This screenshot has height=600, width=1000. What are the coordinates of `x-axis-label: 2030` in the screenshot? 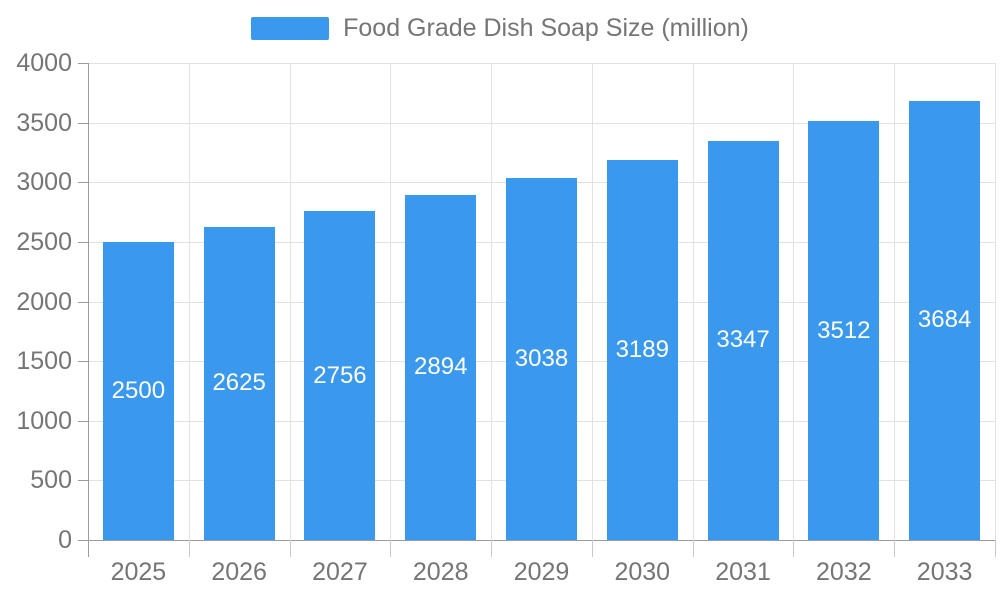 It's located at (642, 572).